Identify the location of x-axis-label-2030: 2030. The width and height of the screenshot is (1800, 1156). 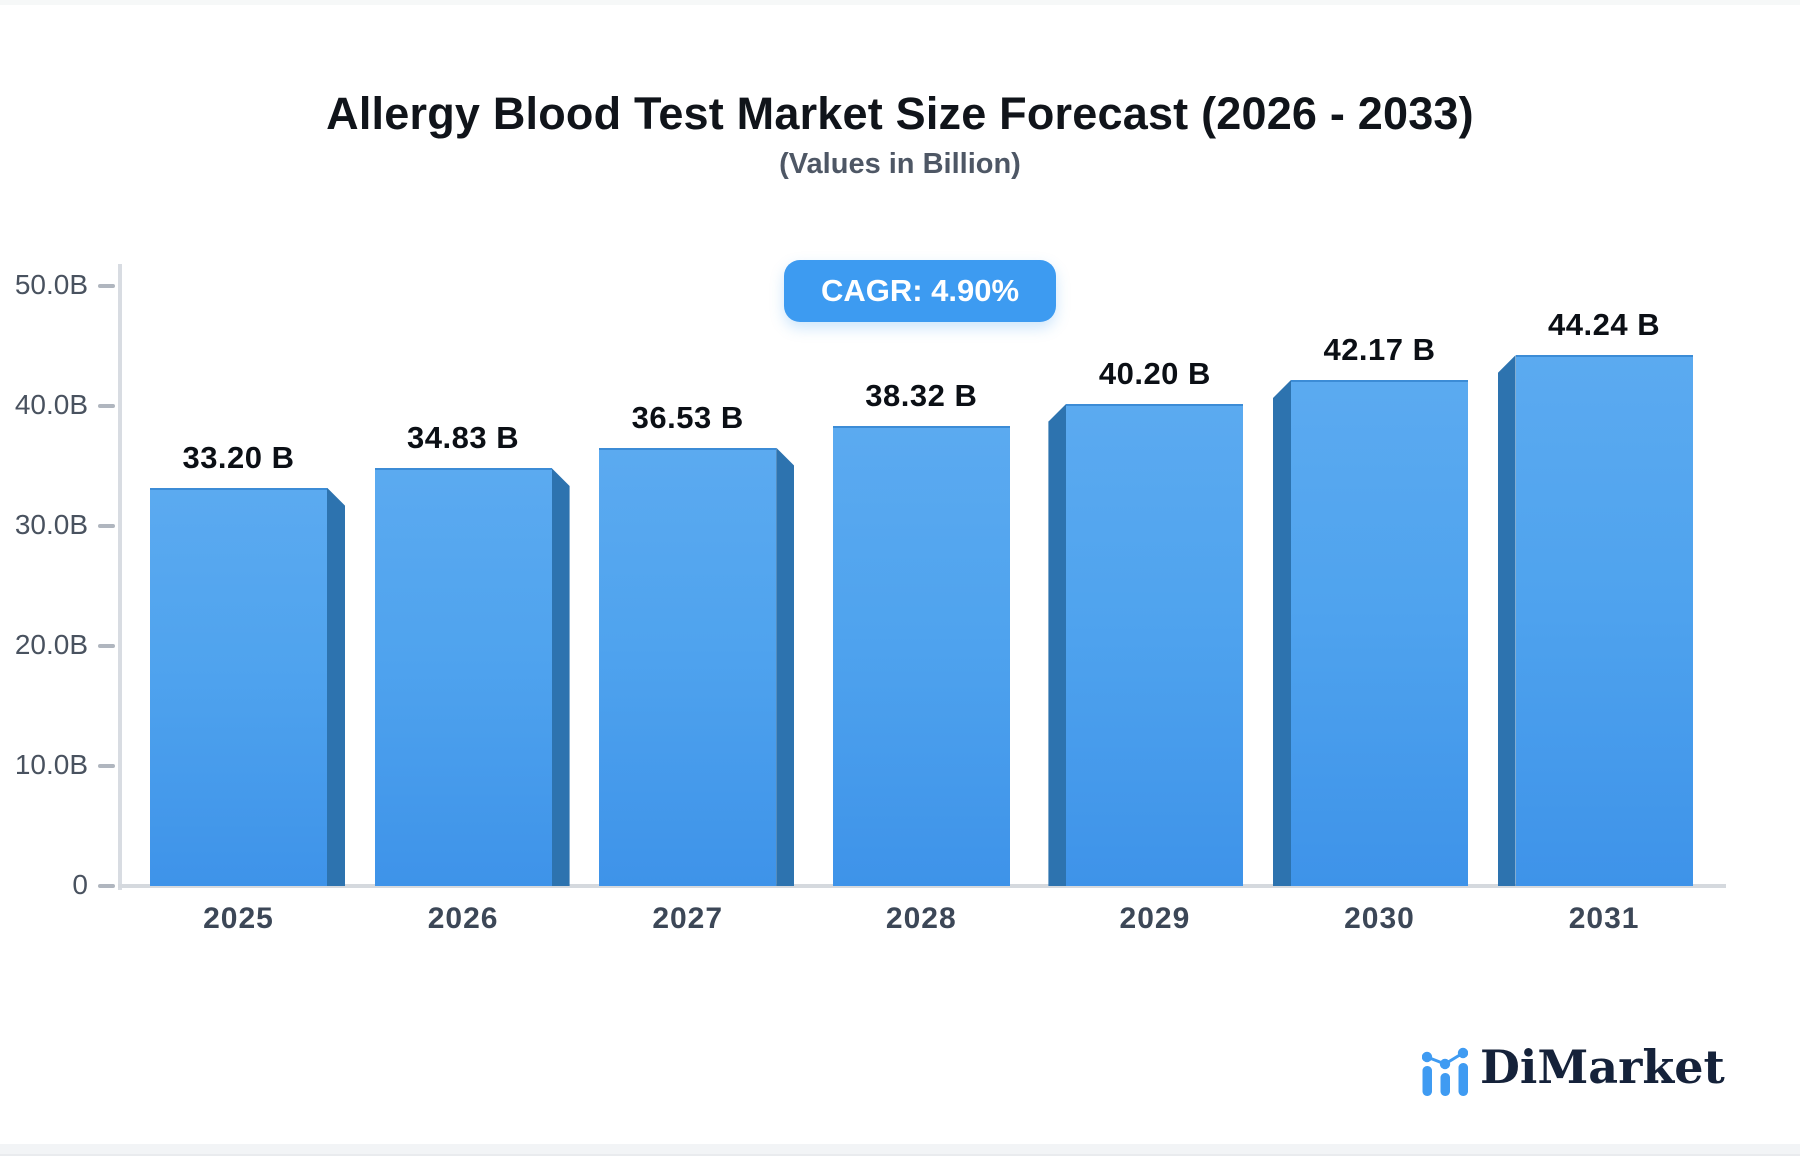
(1379, 918).